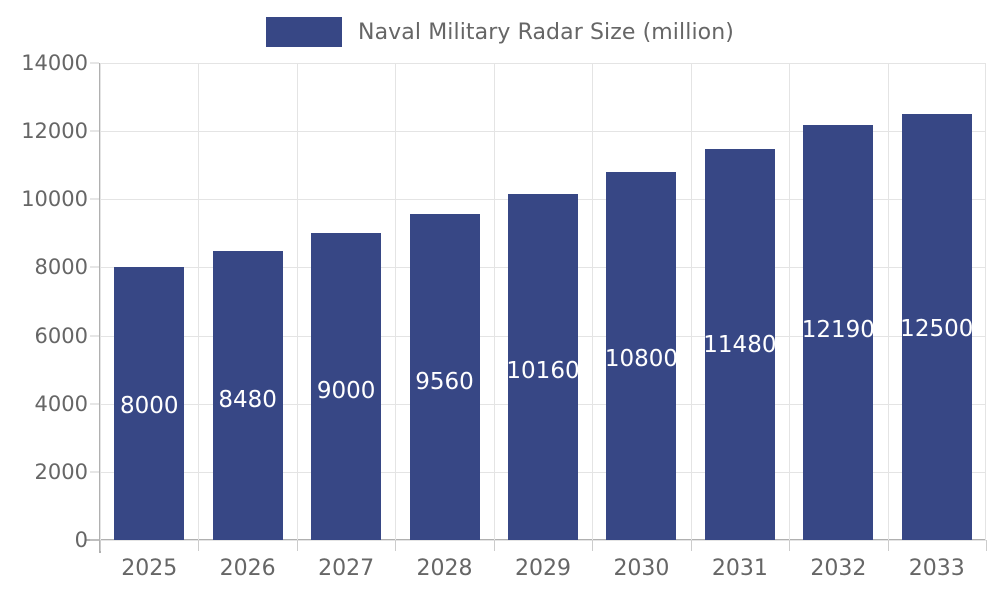 Image resolution: width=1000 pixels, height=600 pixels. Describe the element at coordinates (936, 568) in the screenshot. I see `x-axis-tick-label: 2033` at that location.